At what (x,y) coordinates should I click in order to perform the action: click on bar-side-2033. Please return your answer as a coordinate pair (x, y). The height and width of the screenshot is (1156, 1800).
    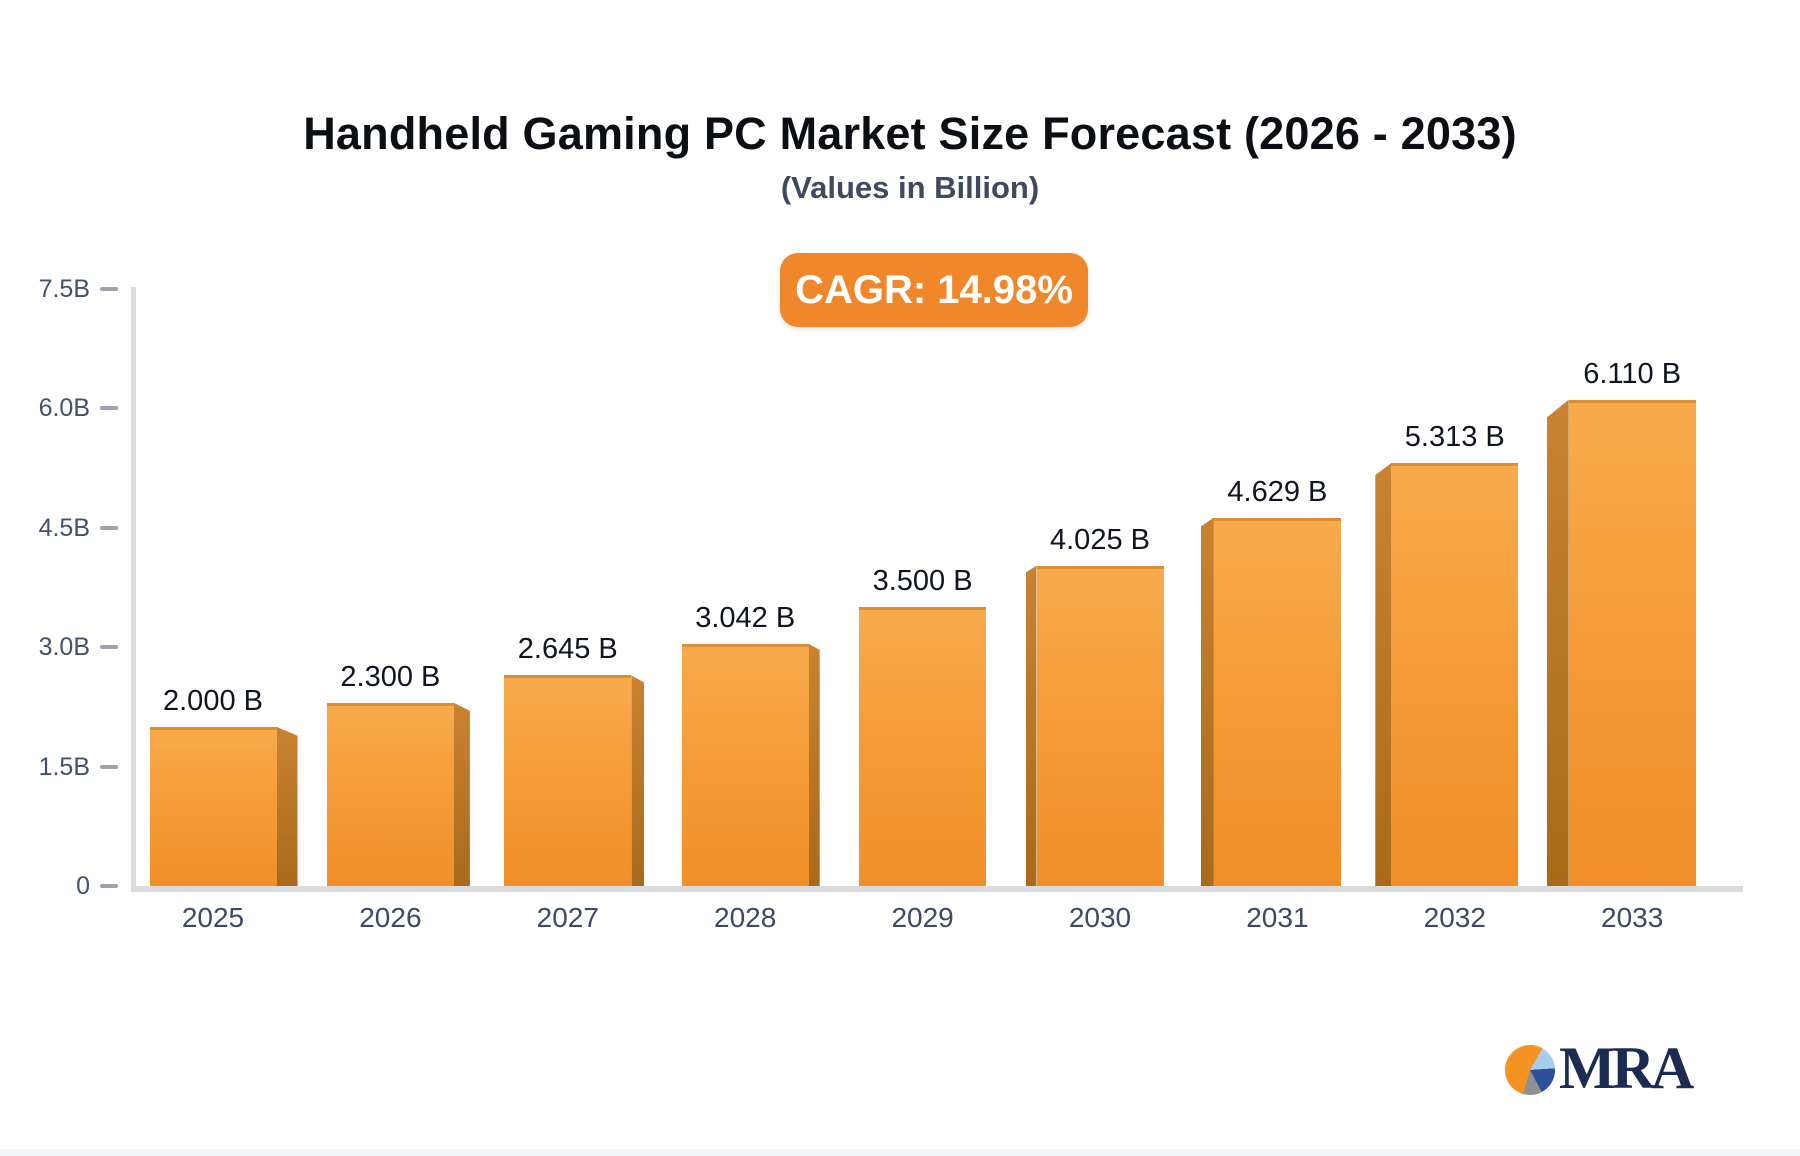
    Looking at the image, I should click on (1557, 642).